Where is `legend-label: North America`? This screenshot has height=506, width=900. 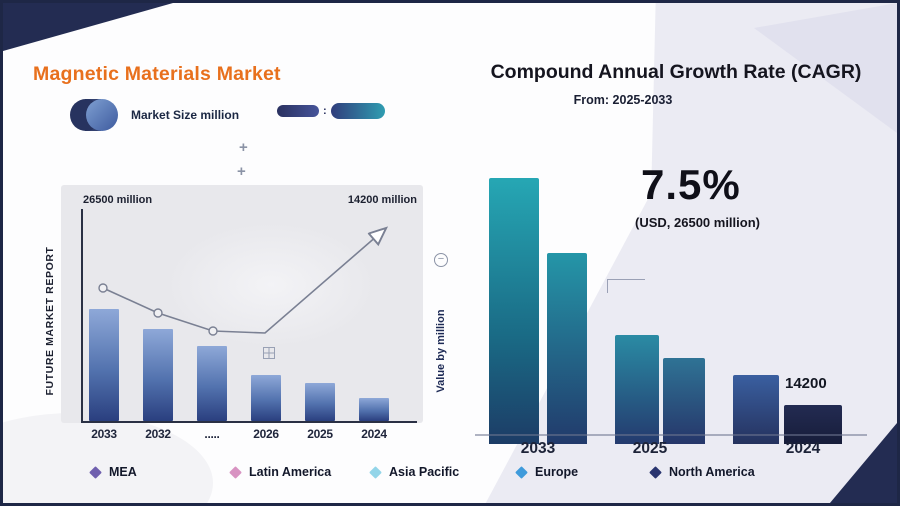
legend-label: North America is located at coordinates (712, 472).